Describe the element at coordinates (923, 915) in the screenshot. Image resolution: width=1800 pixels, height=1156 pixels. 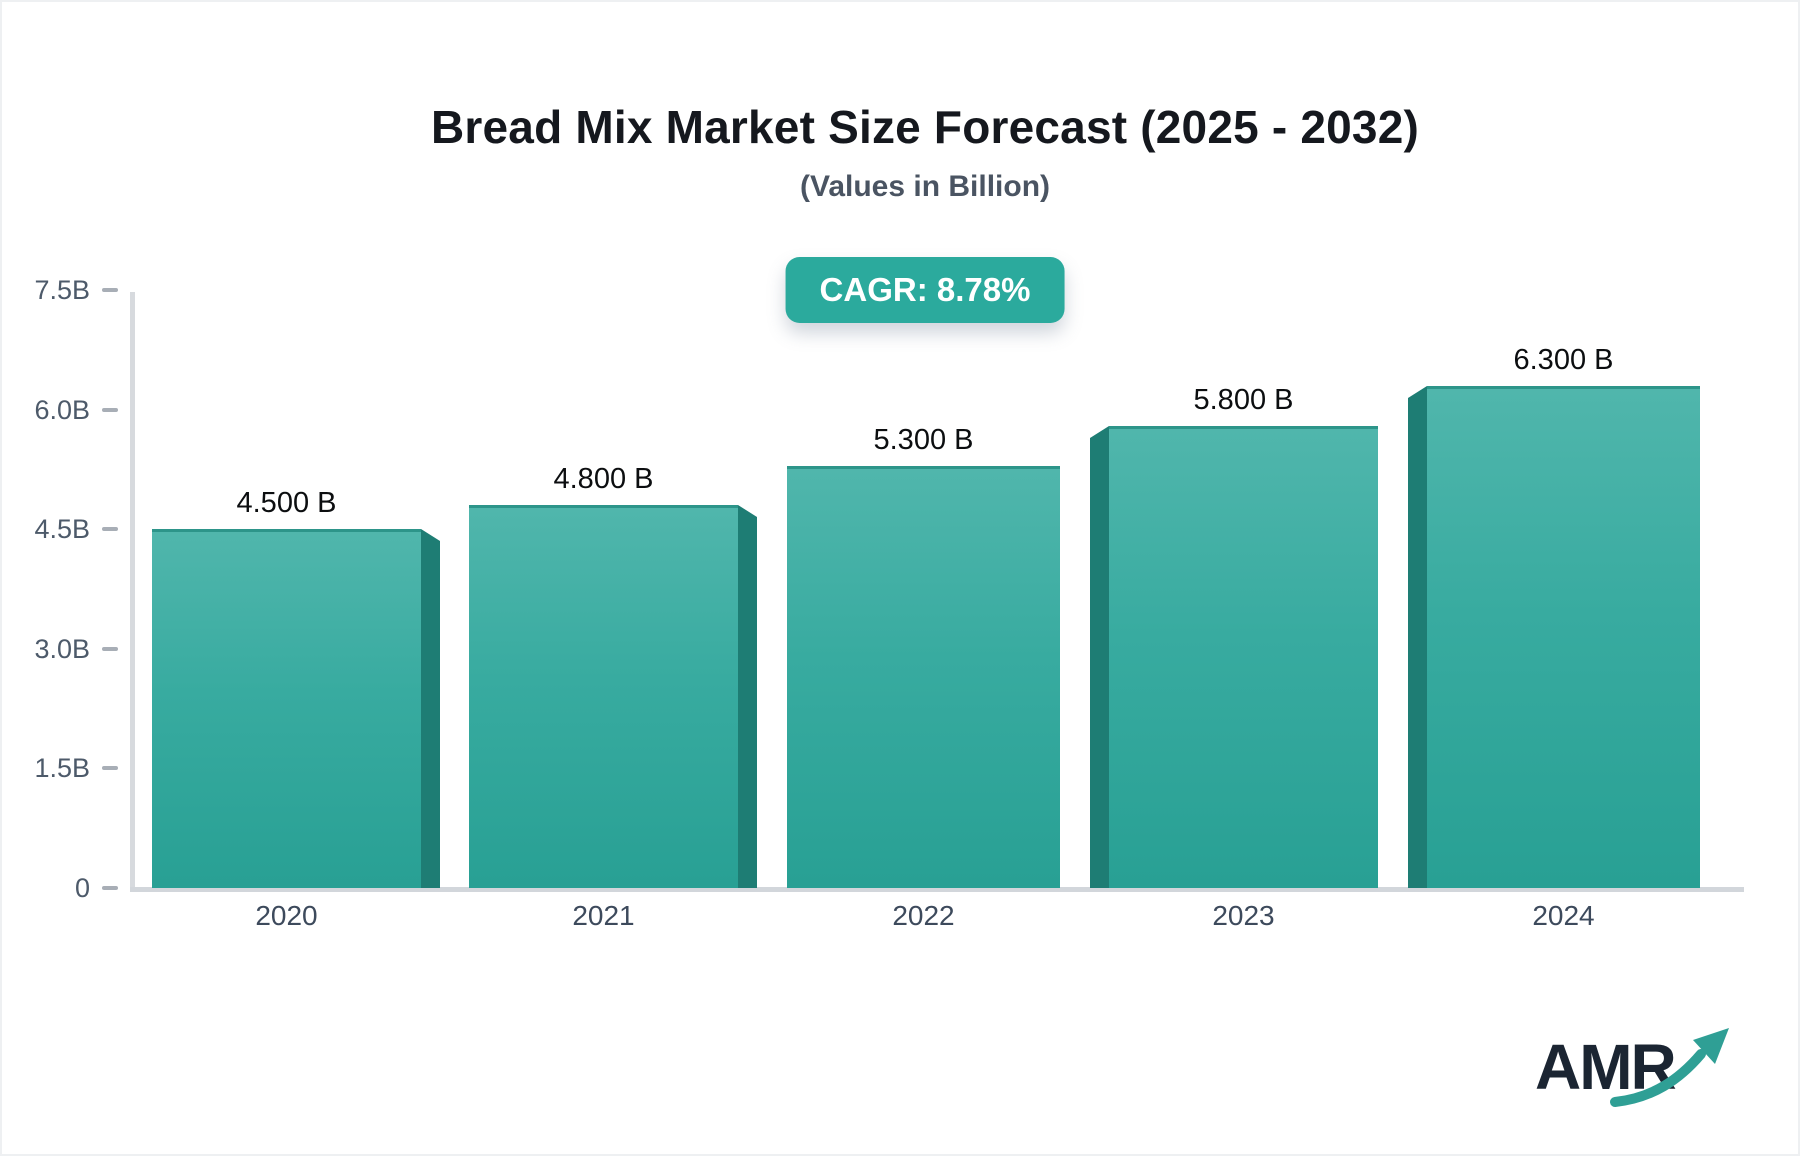
I see `x-tick-2022: 2022` at that location.